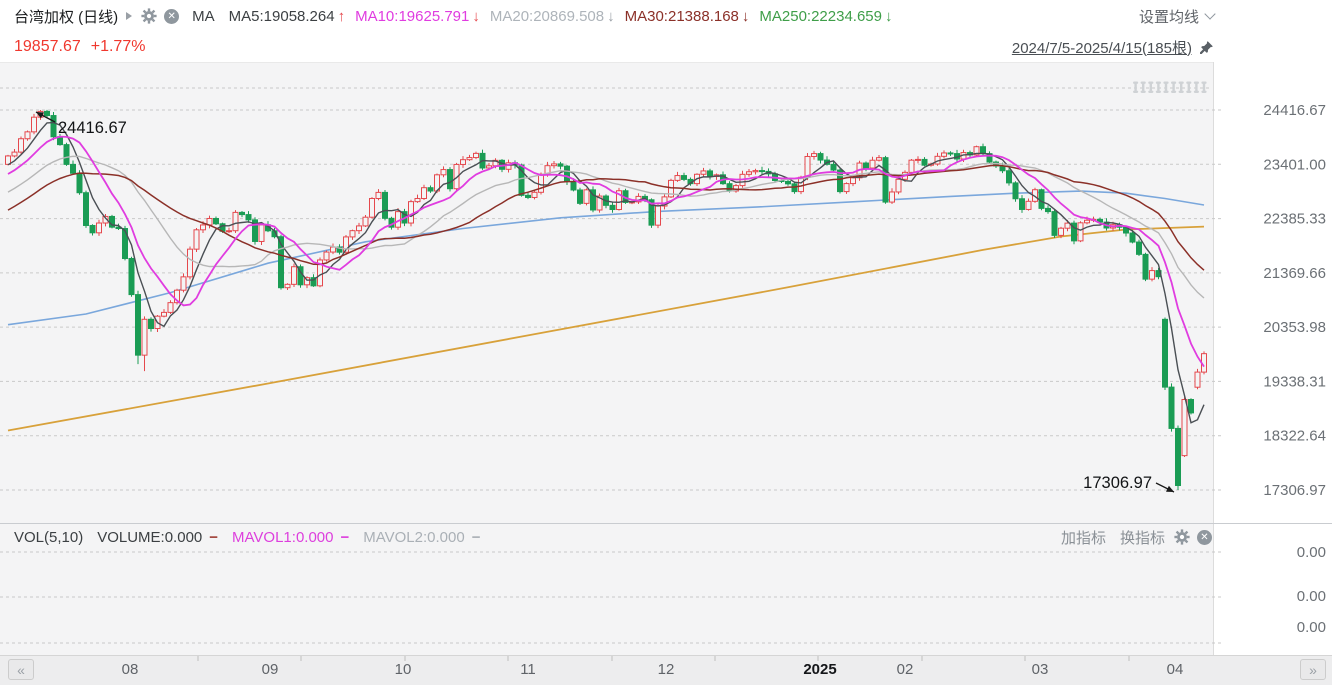 The image size is (1332, 685). I want to click on vol-value: VOLUME:0.000, so click(150, 537).